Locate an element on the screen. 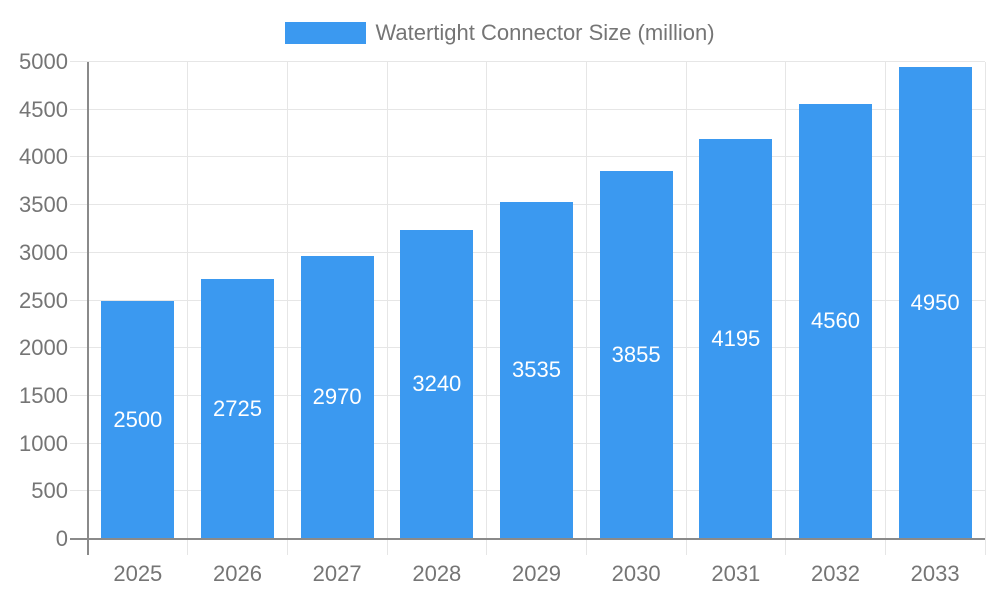  y-axis-tick-label: 4000 is located at coordinates (43, 157).